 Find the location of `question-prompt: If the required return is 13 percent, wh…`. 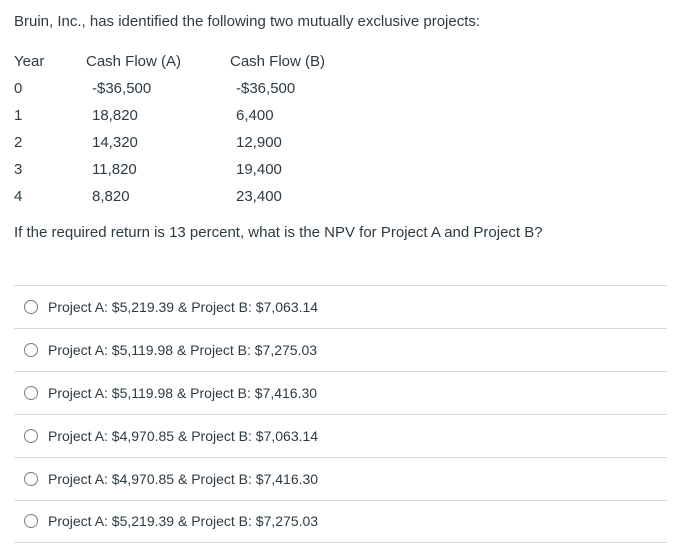

question-prompt: If the required return is 13 percent, wh… is located at coordinates (278, 232).